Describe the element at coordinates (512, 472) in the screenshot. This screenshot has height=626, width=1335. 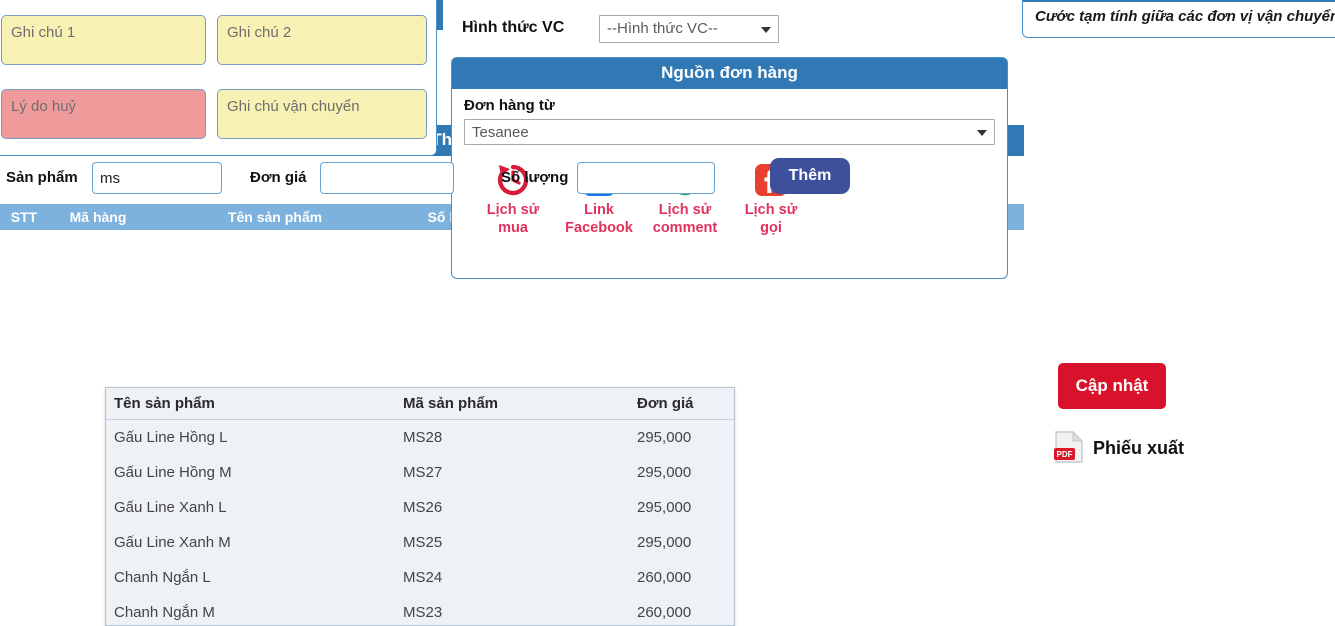
I see `autocomplete-item-code: MS27` at that location.